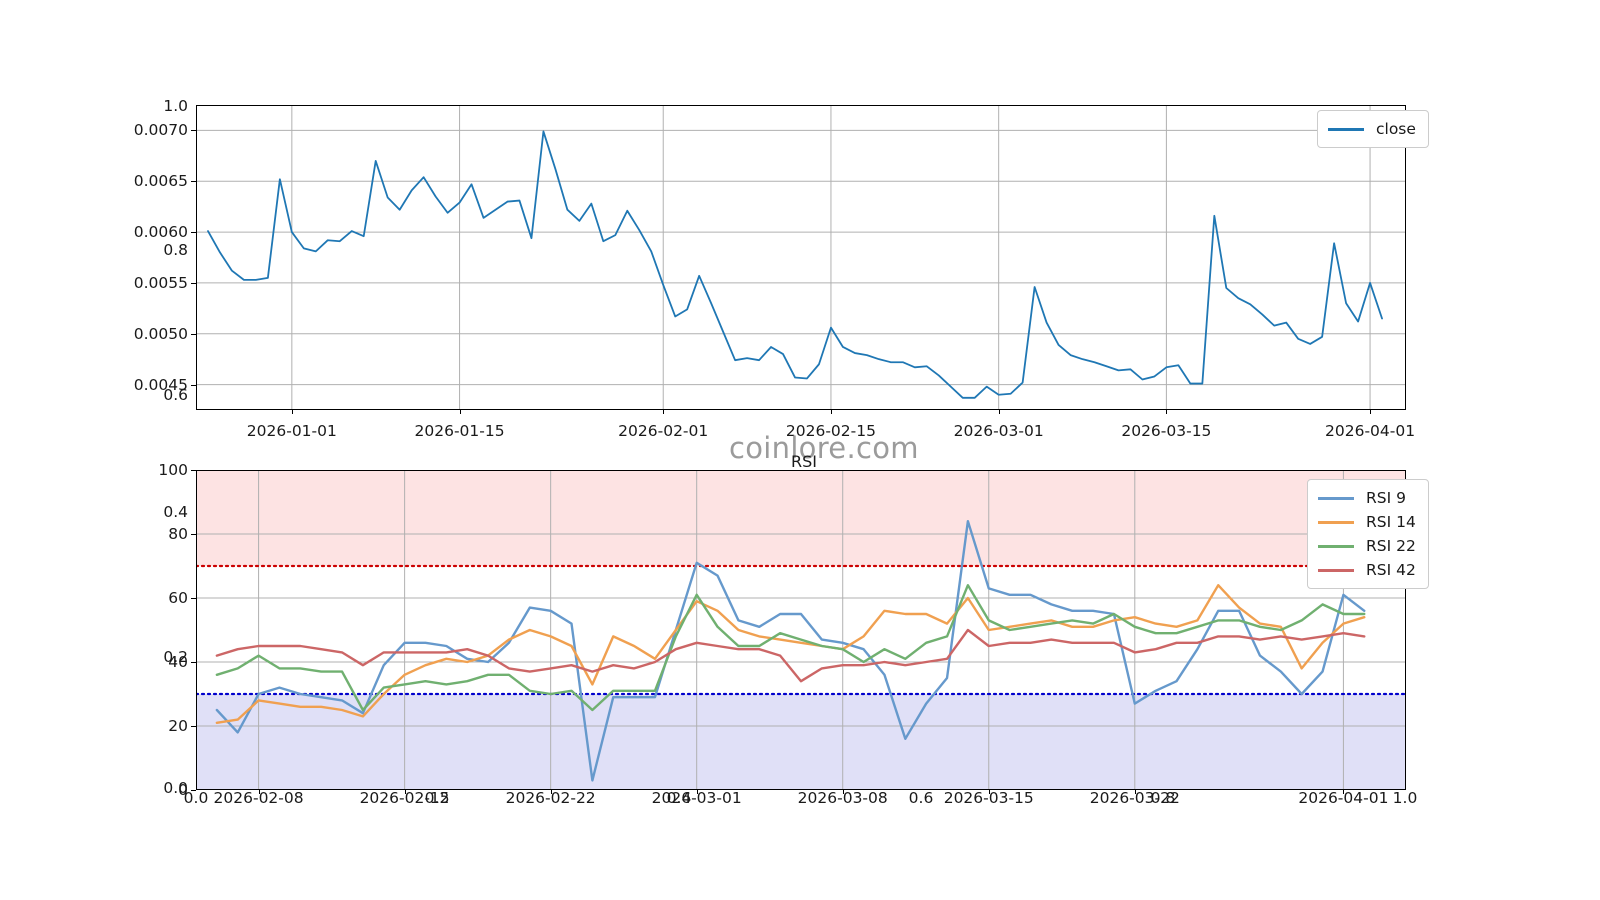 This screenshot has height=900, width=1600. Describe the element at coordinates (1396, 129) in the screenshot. I see `price-legend-label: close` at that location.